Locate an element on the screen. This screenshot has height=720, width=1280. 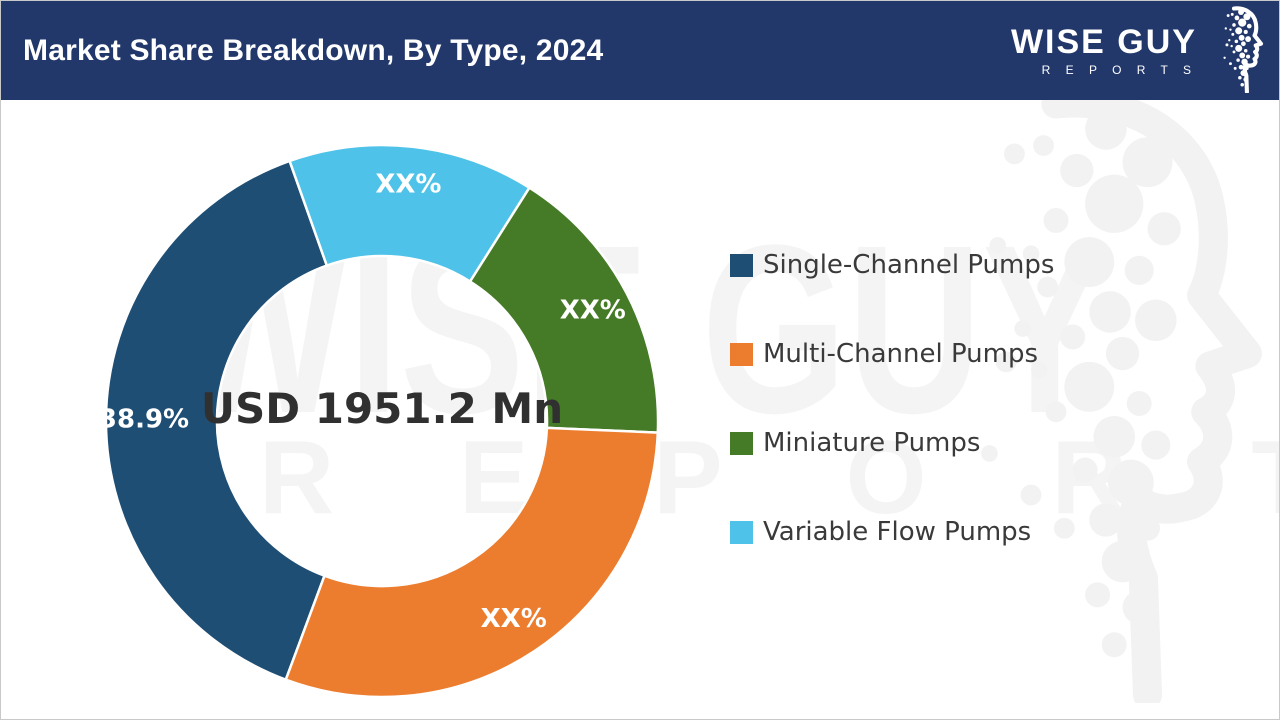
donut-segment: Variable Flow Pumps is located at coordinates (409, 213).